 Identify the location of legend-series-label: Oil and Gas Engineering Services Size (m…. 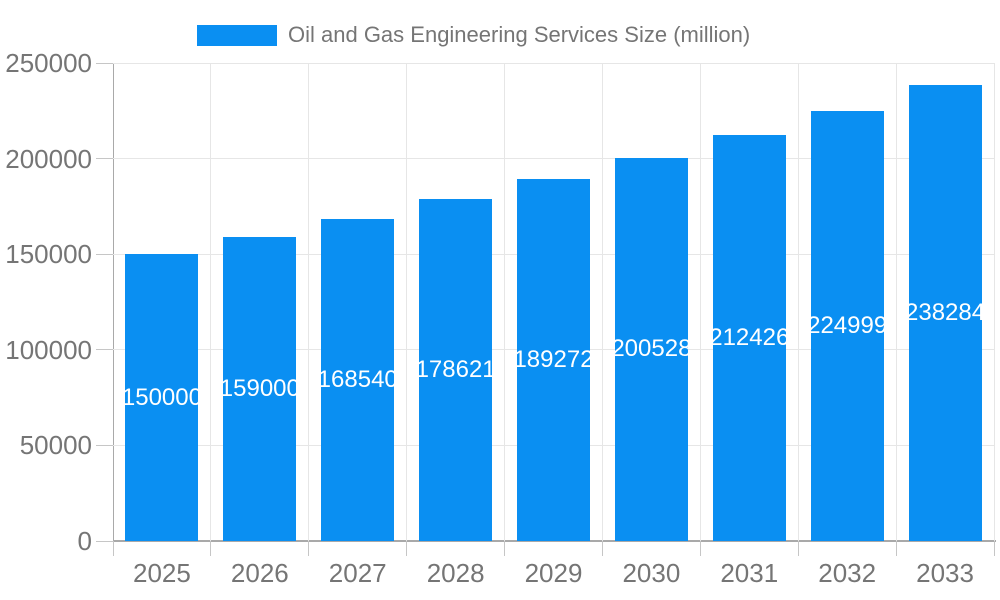
(519, 34).